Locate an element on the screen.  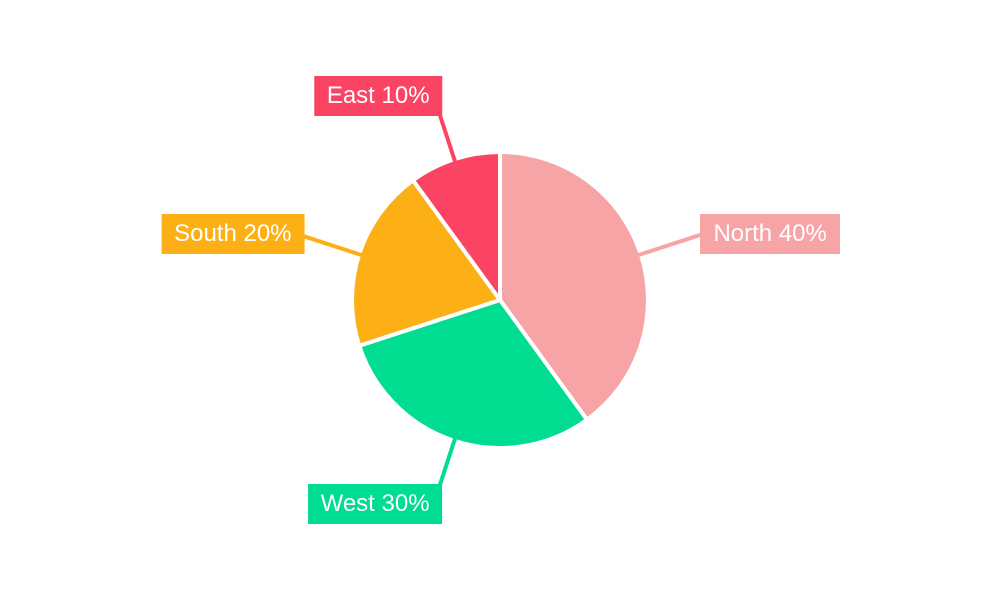
label-east: East 10% is located at coordinates (378, 95).